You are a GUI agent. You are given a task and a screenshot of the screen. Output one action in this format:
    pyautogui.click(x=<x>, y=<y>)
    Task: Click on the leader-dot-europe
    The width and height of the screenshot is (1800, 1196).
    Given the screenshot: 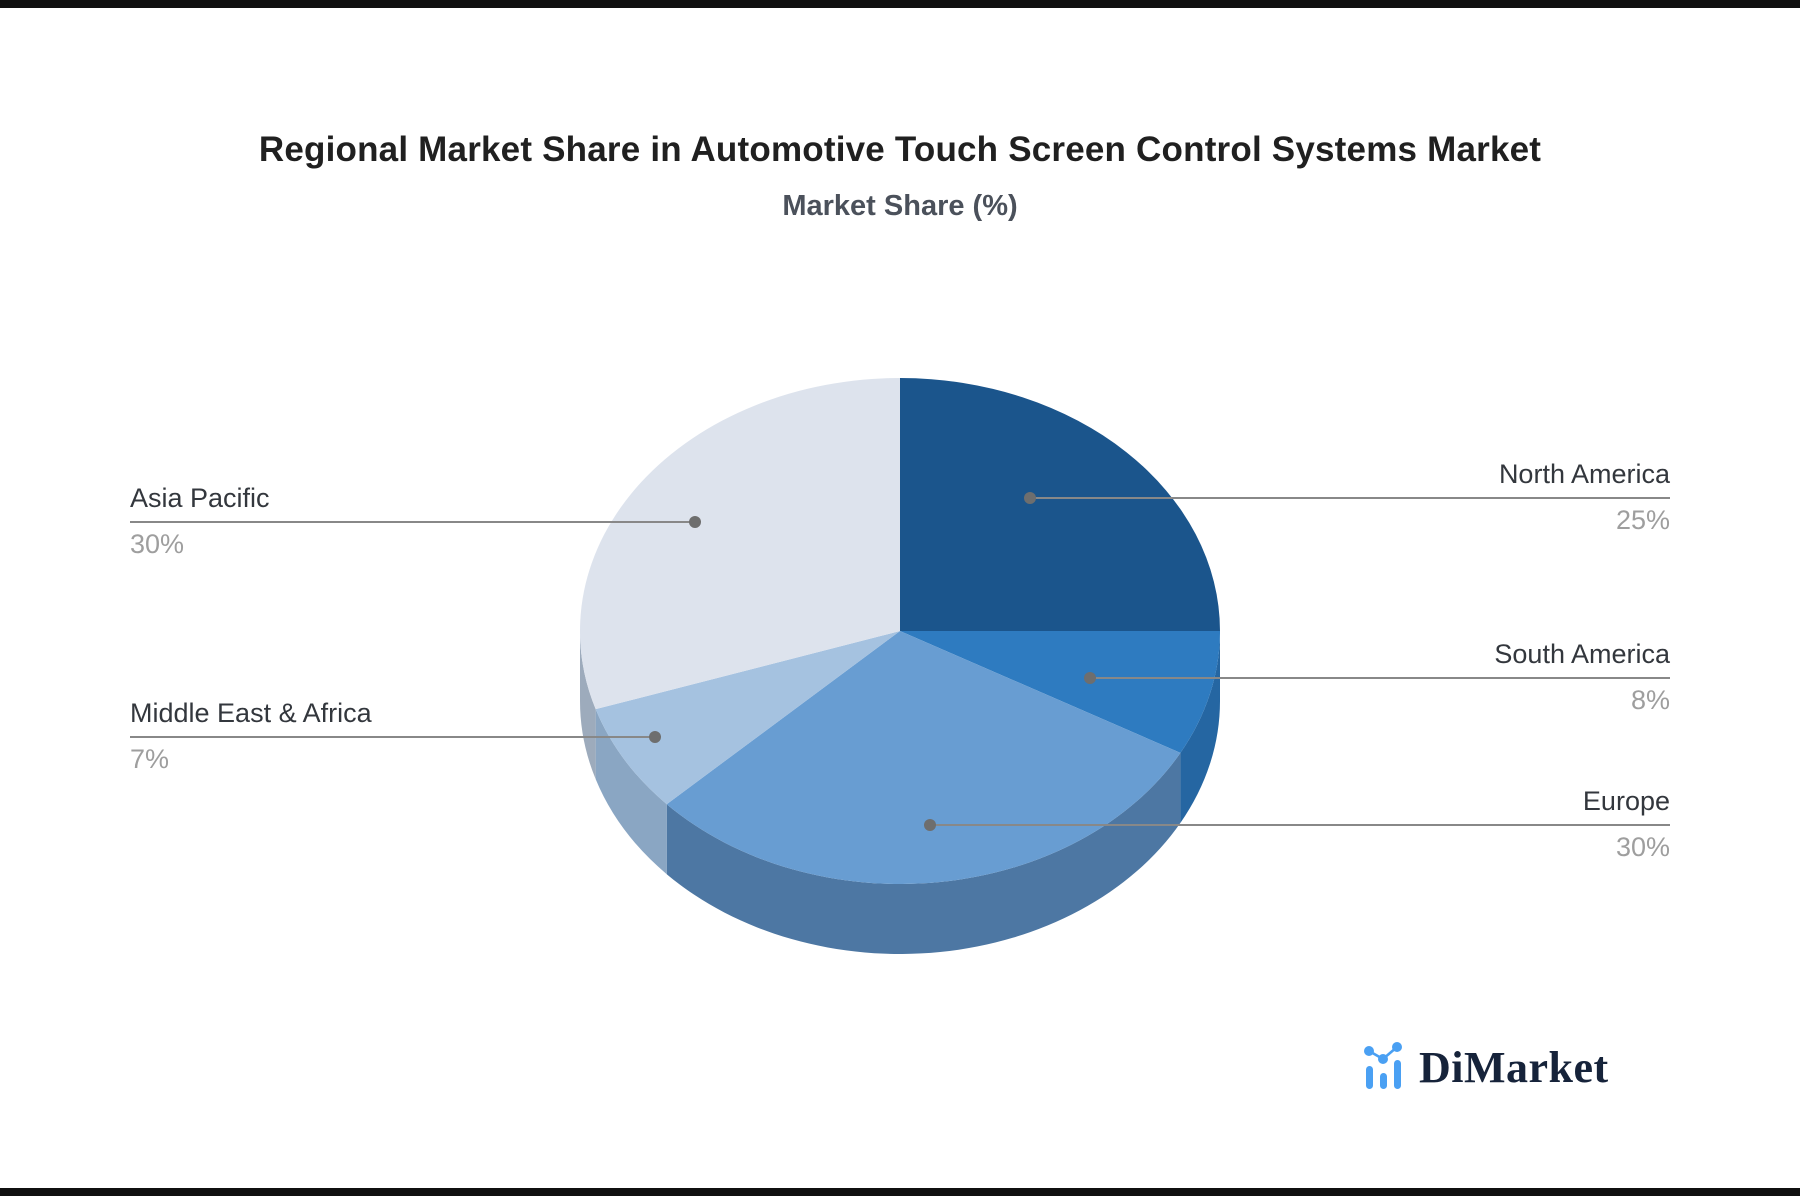 What is the action you would take?
    pyautogui.click(x=930, y=825)
    